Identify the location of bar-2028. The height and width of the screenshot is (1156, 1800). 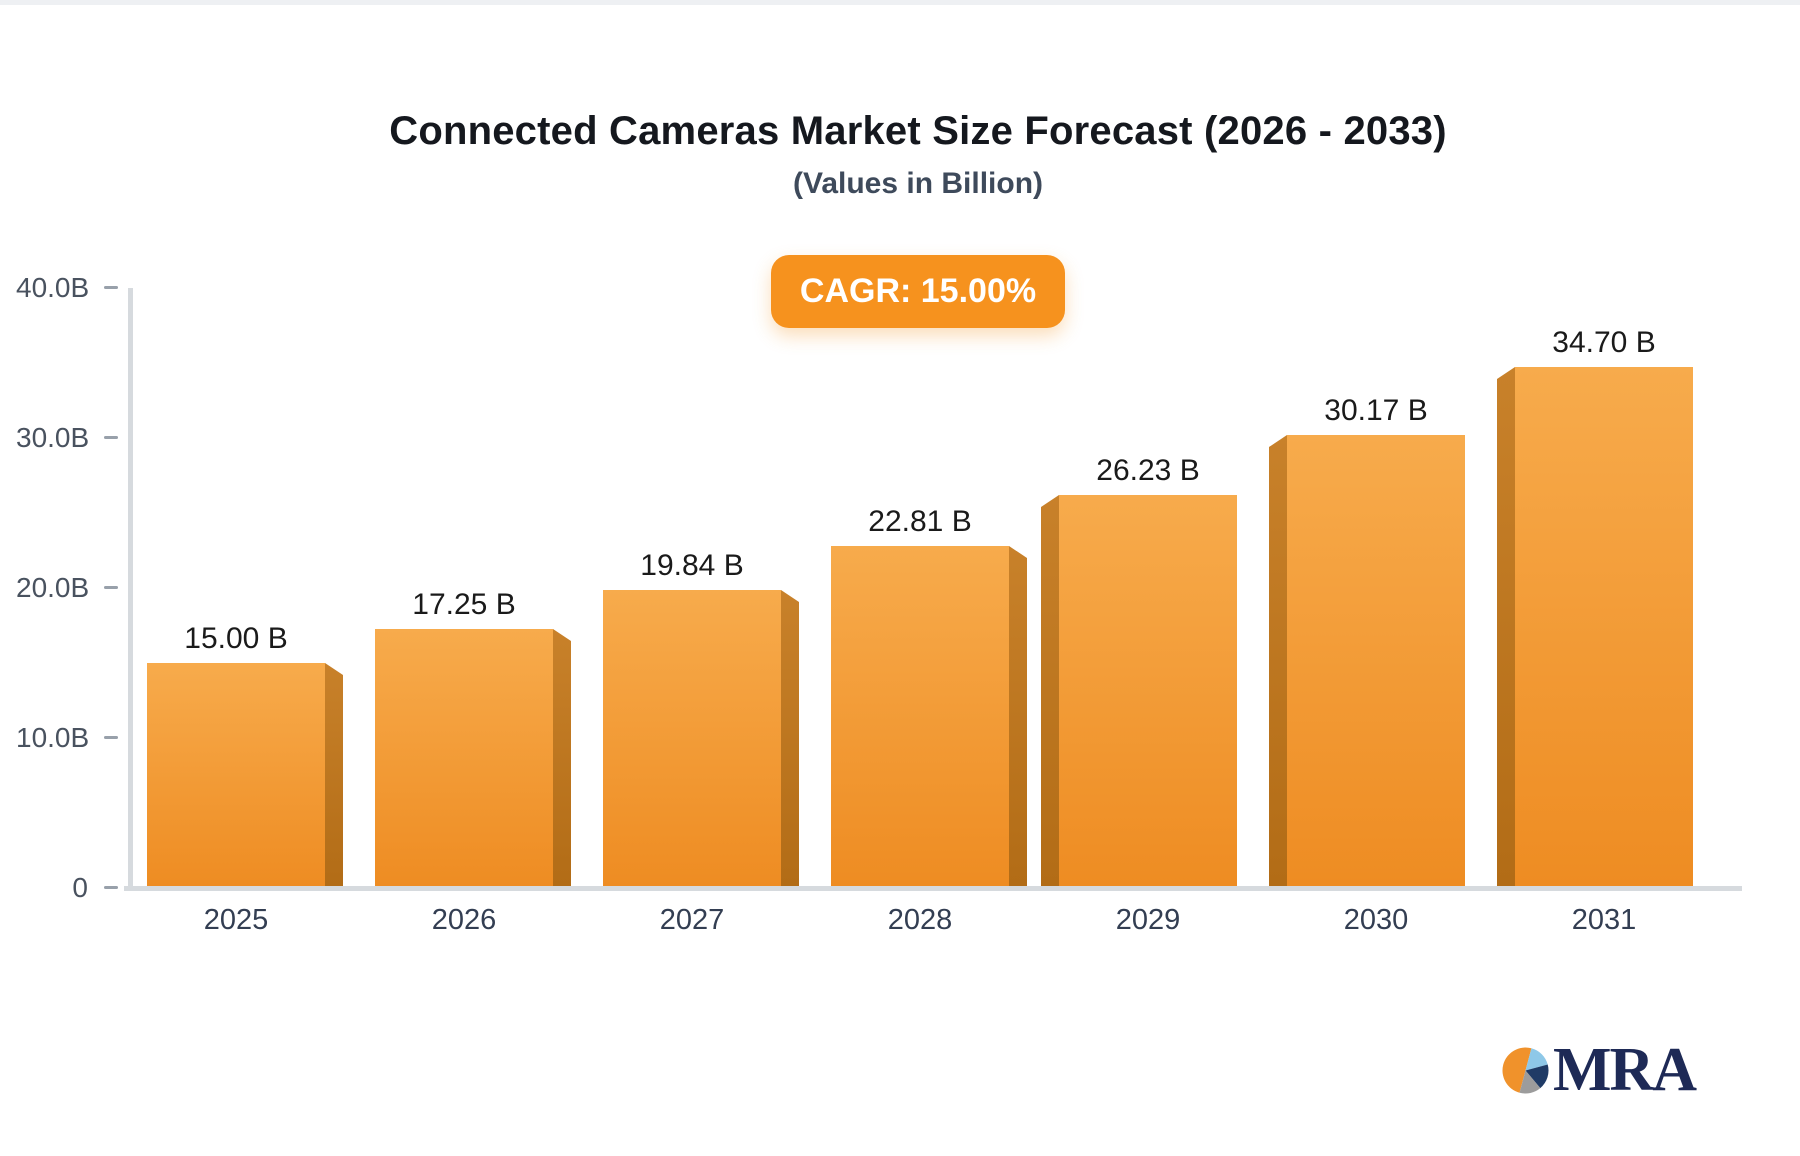
(929, 717).